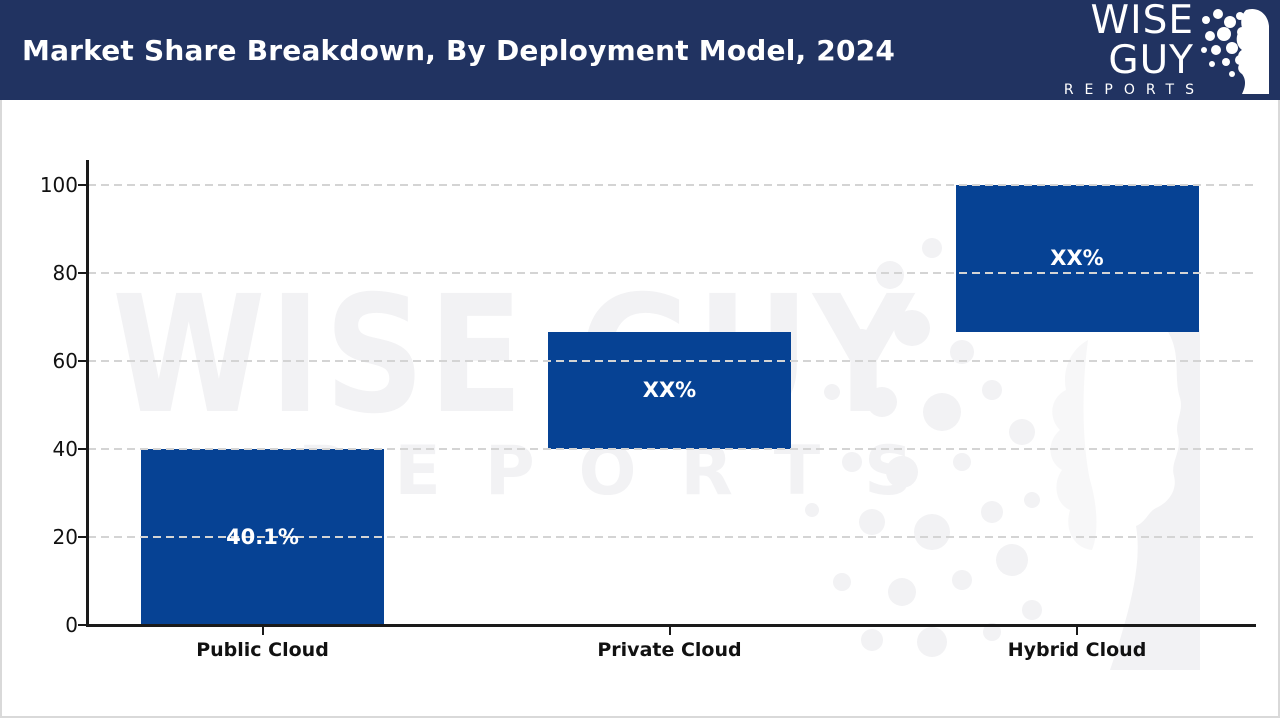 The height and width of the screenshot is (720, 1280). What do you see at coordinates (1, 409) in the screenshot?
I see `page-border-left` at bounding box center [1, 409].